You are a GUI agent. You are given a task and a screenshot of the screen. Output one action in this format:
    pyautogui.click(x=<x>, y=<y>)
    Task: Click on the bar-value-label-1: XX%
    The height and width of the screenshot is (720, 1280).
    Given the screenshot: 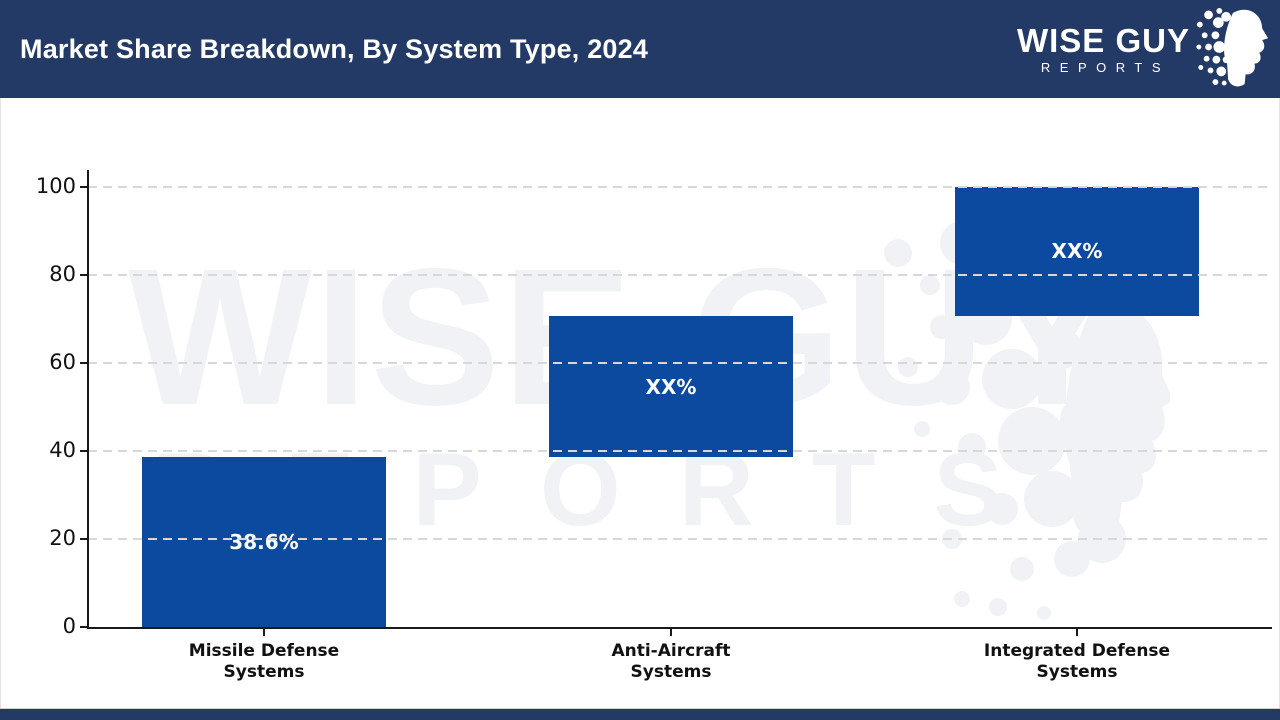 What is the action you would take?
    pyautogui.click(x=671, y=386)
    